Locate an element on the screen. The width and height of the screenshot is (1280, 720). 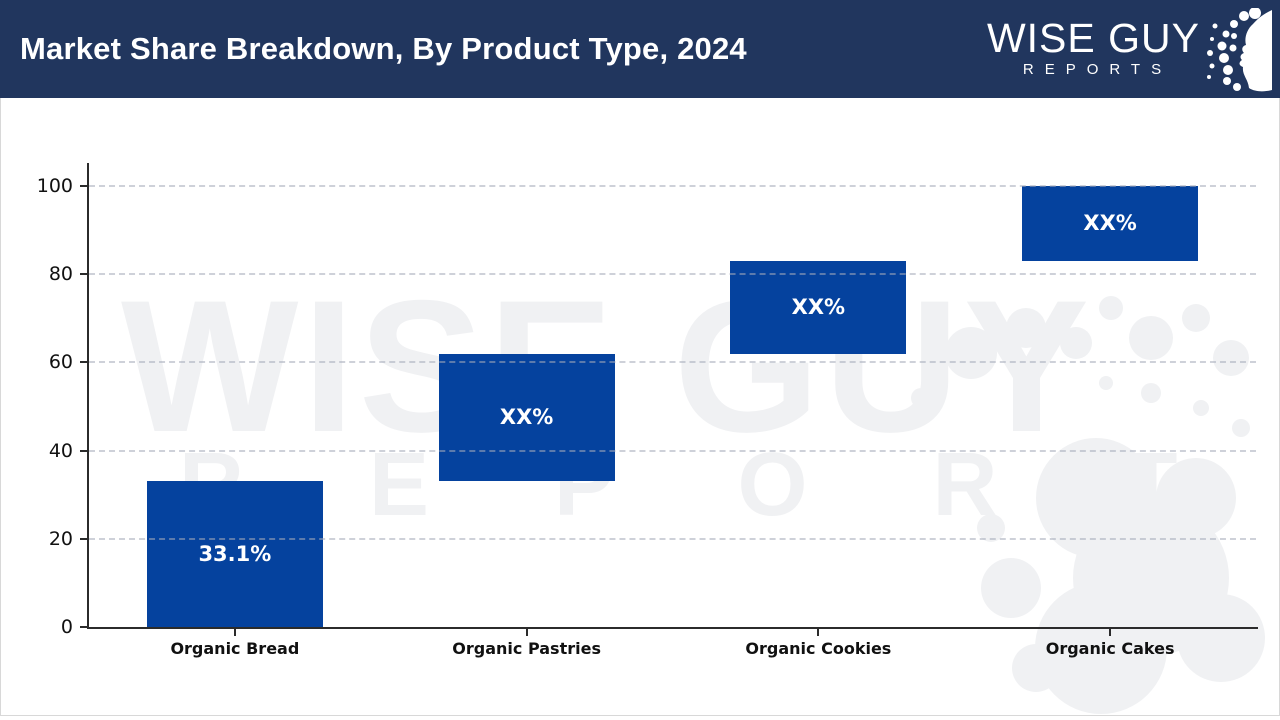
x-axis-line is located at coordinates (672, 628).